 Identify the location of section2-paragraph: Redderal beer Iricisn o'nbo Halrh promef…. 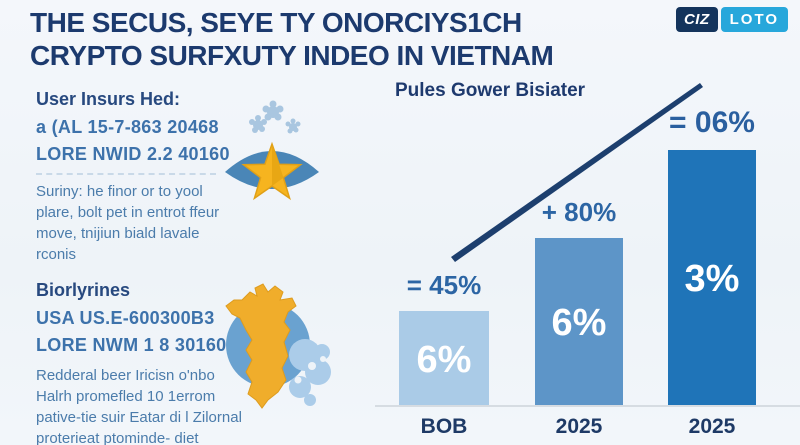
(146, 405).